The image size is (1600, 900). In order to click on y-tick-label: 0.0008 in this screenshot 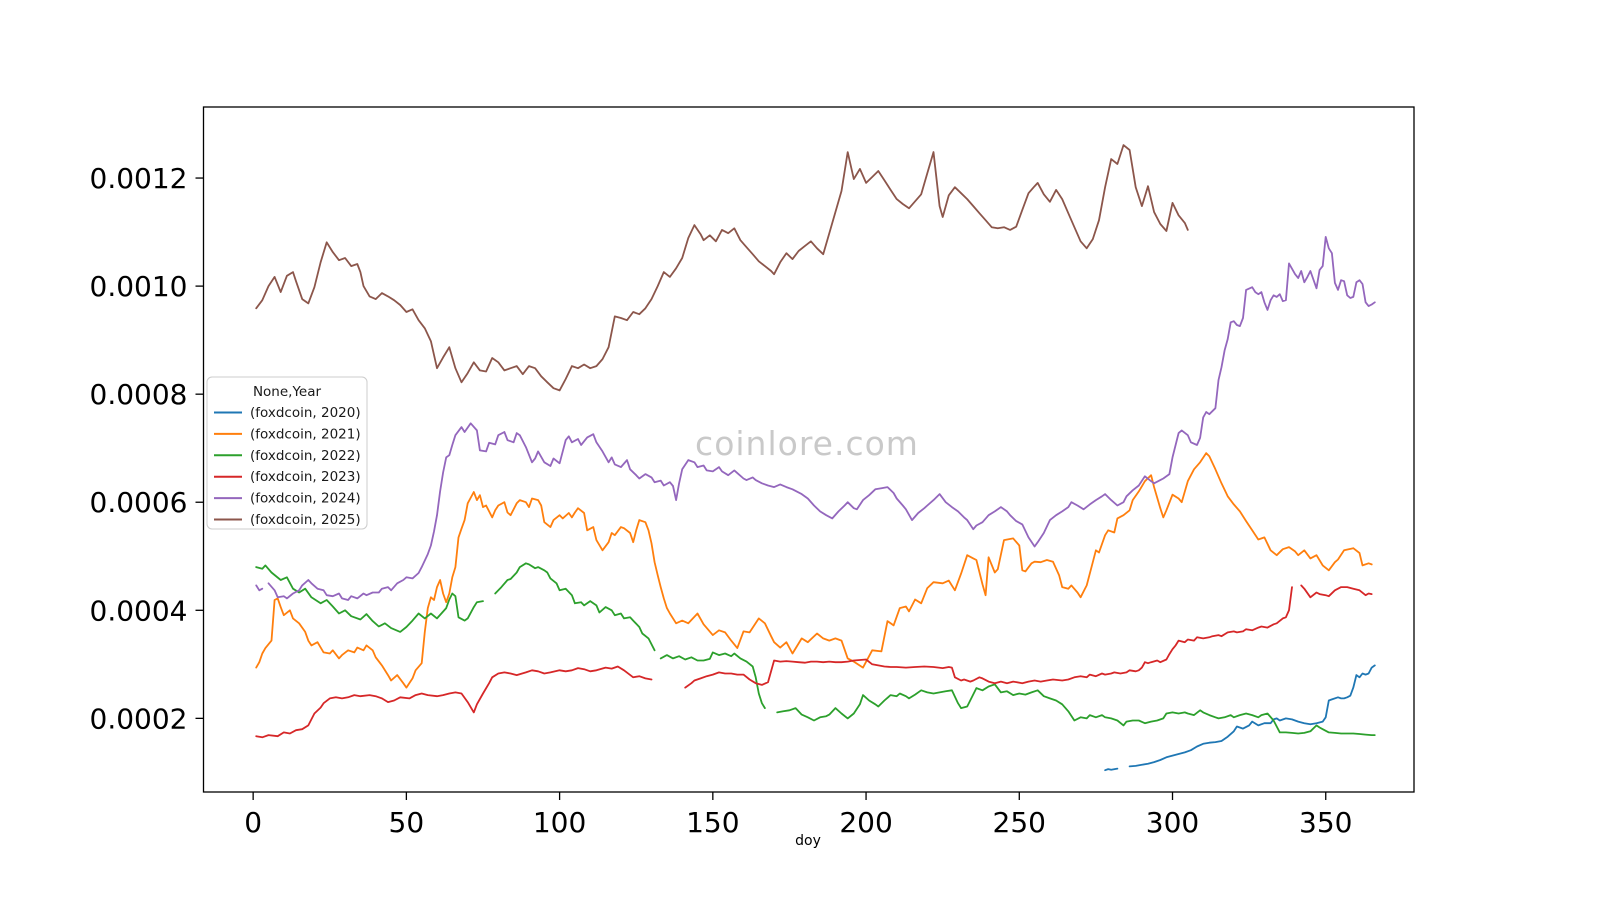, I will do `click(139, 394)`.